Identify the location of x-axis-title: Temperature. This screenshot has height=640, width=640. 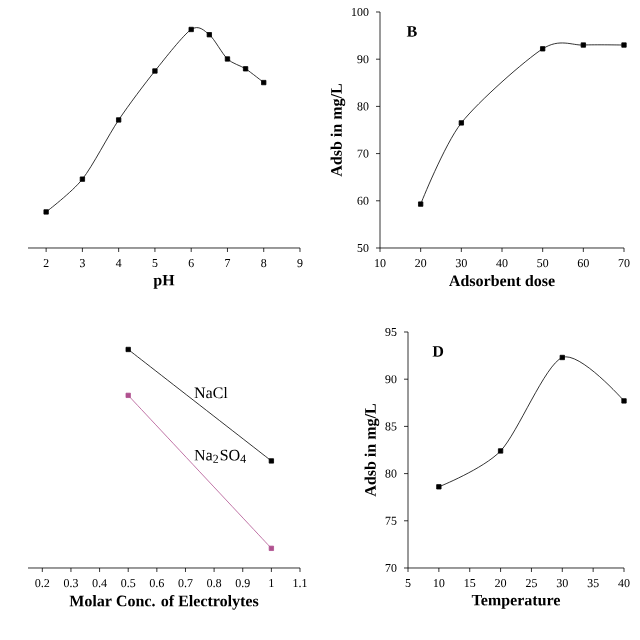
(516, 601).